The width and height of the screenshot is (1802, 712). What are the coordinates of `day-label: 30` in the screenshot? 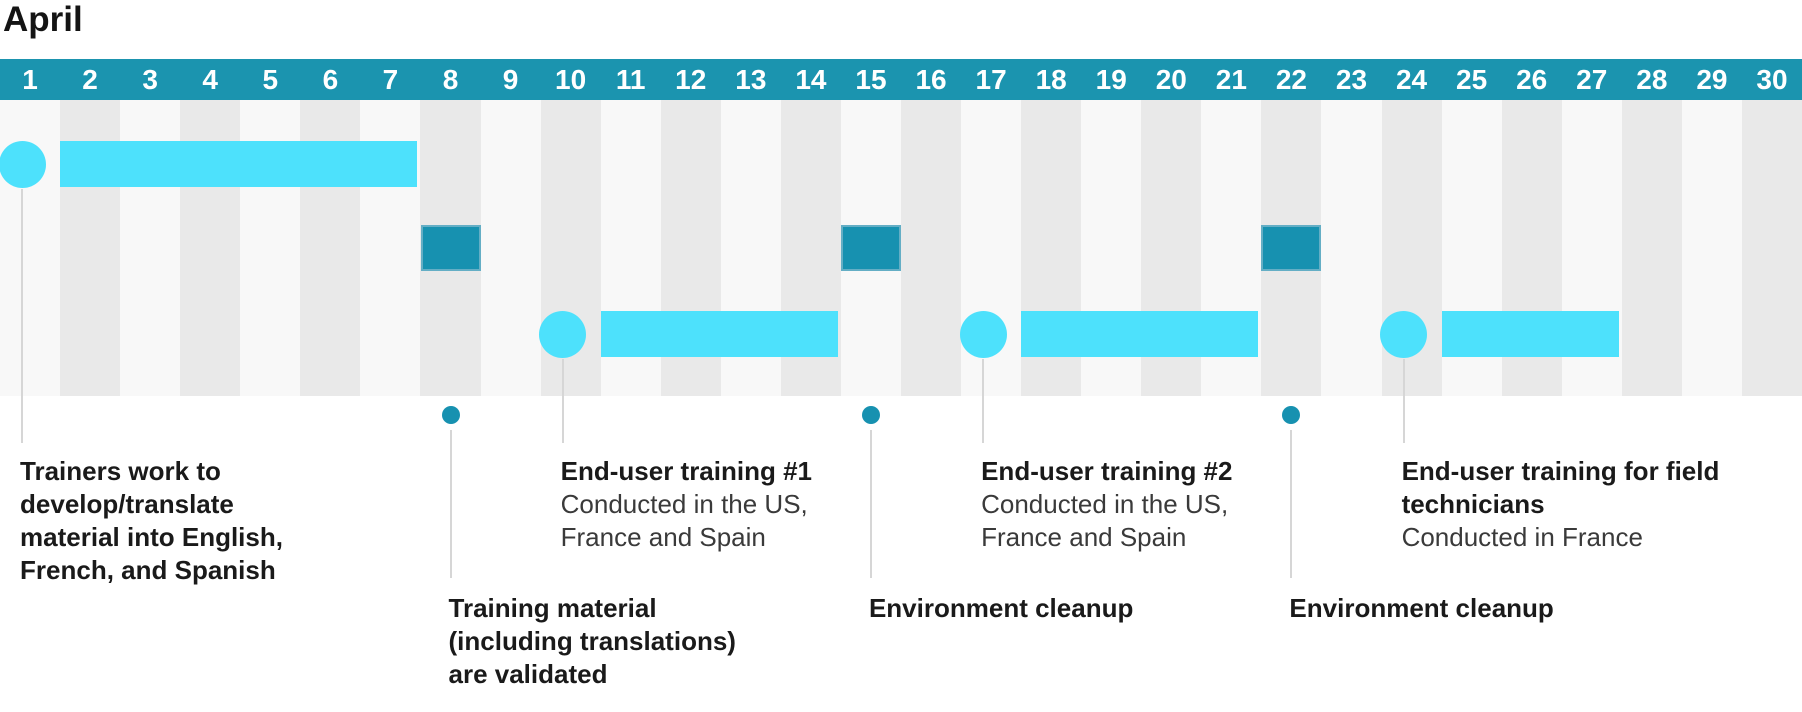 It's located at (1772, 79).